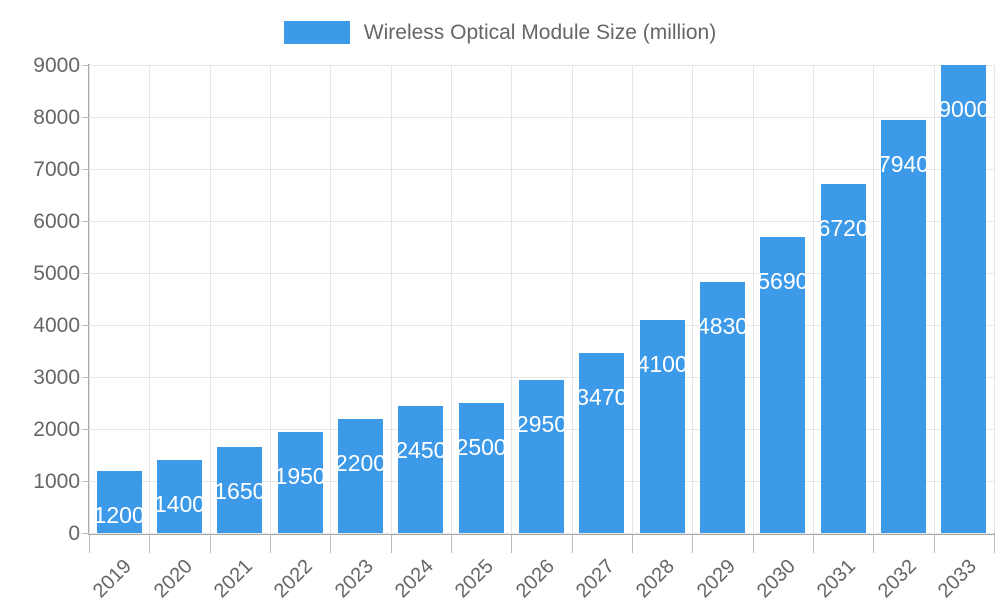 This screenshot has width=1000, height=615. Describe the element at coordinates (56, 429) in the screenshot. I see `y-axis-tick-label: 2000` at that location.